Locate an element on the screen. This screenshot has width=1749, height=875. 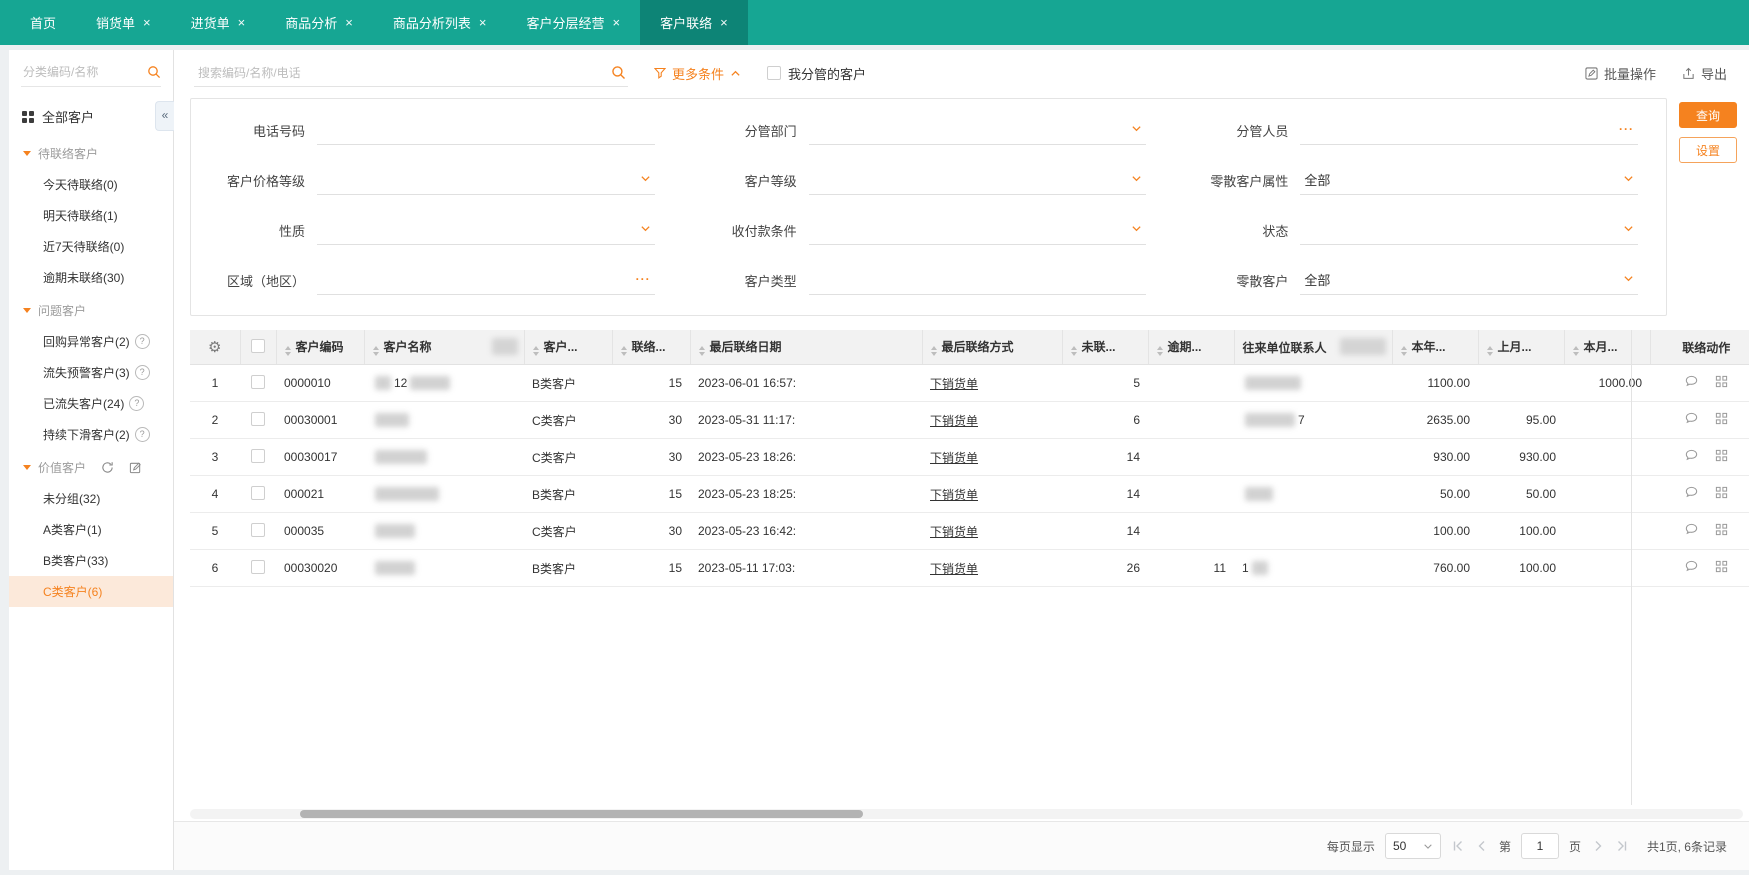
sidebar-item: 持续下滑客户(2)? is located at coordinates (91, 434).